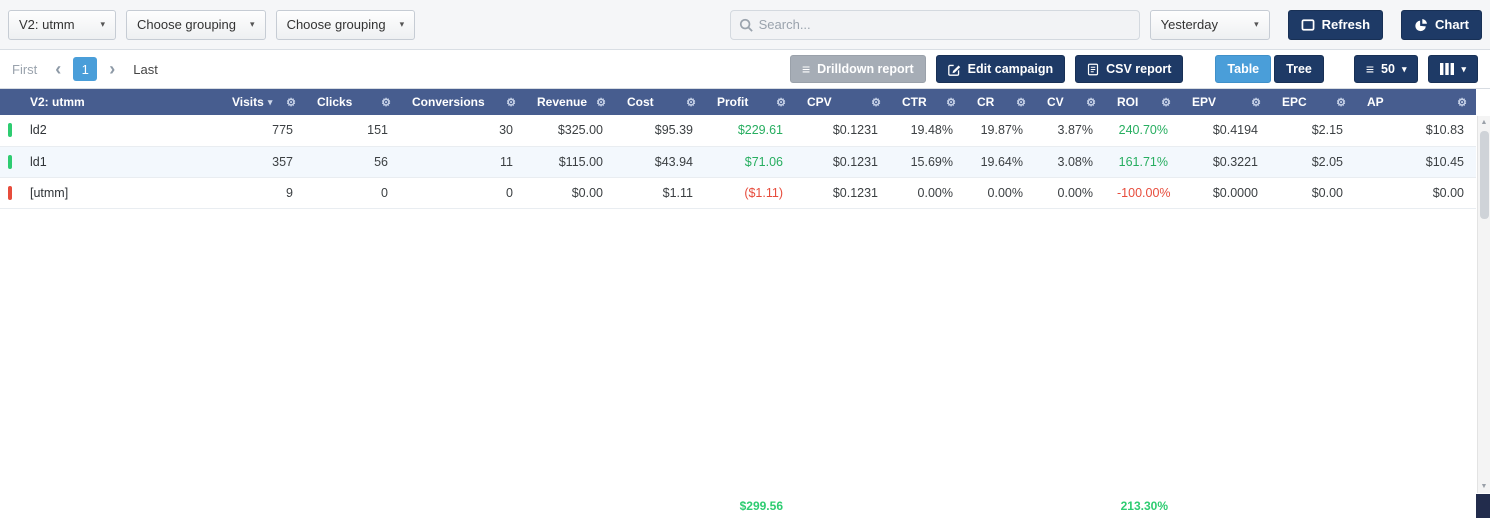  I want to click on chart-label: Chart, so click(1452, 24).